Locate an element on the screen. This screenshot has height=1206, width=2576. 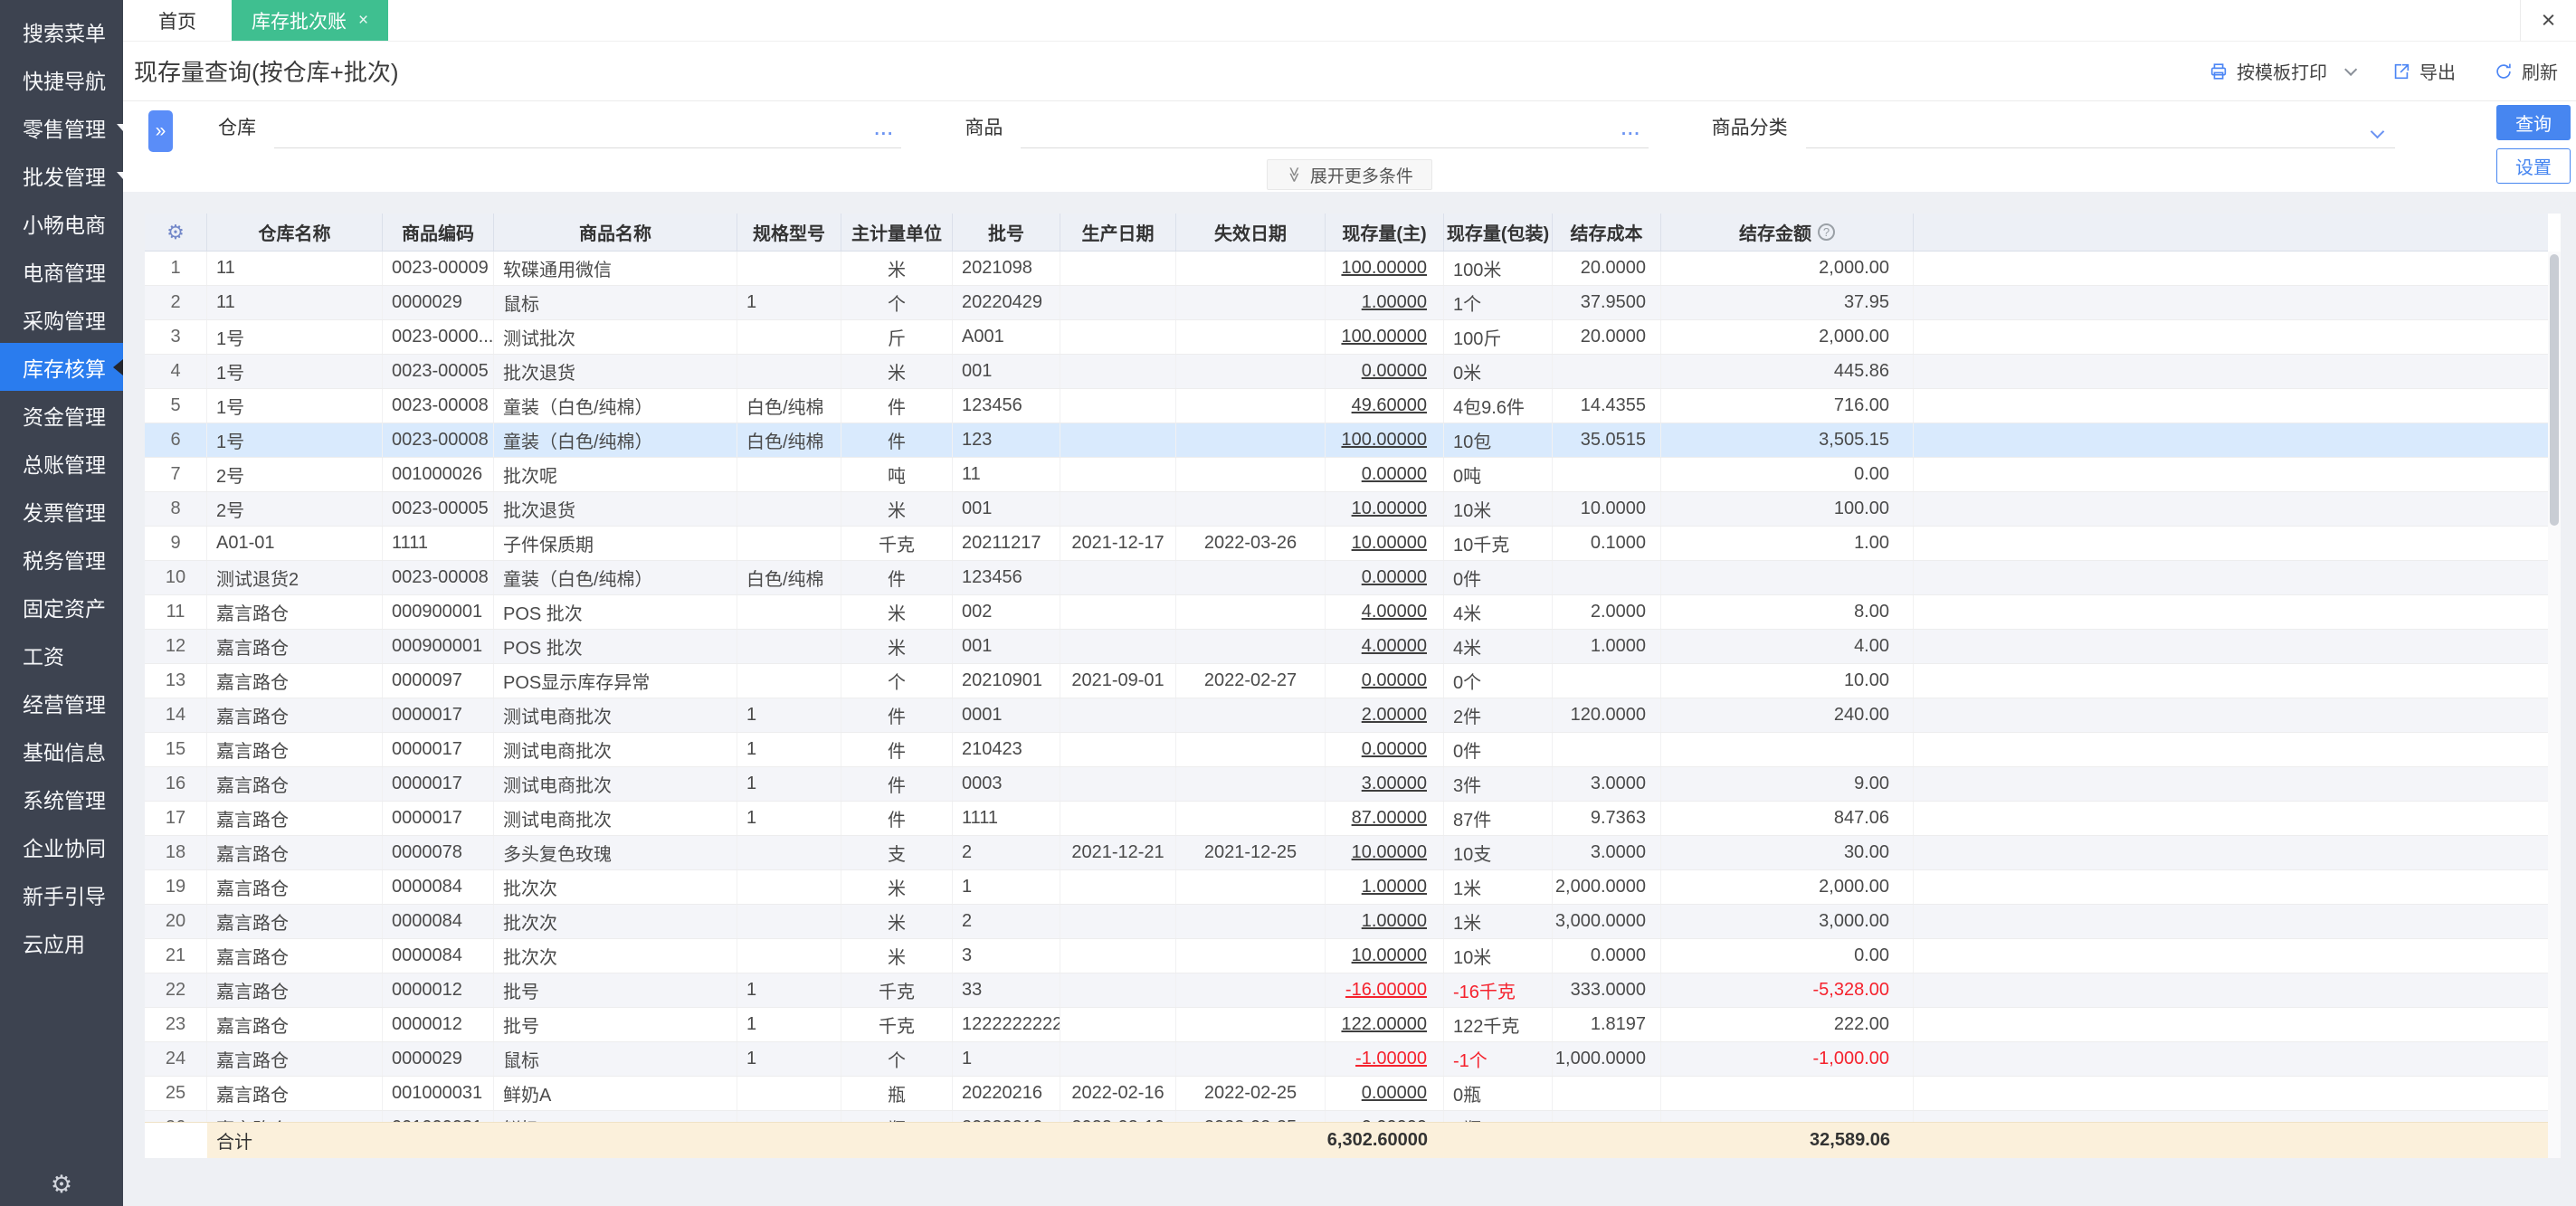
sidebar-item: 云应用 is located at coordinates (61, 942).